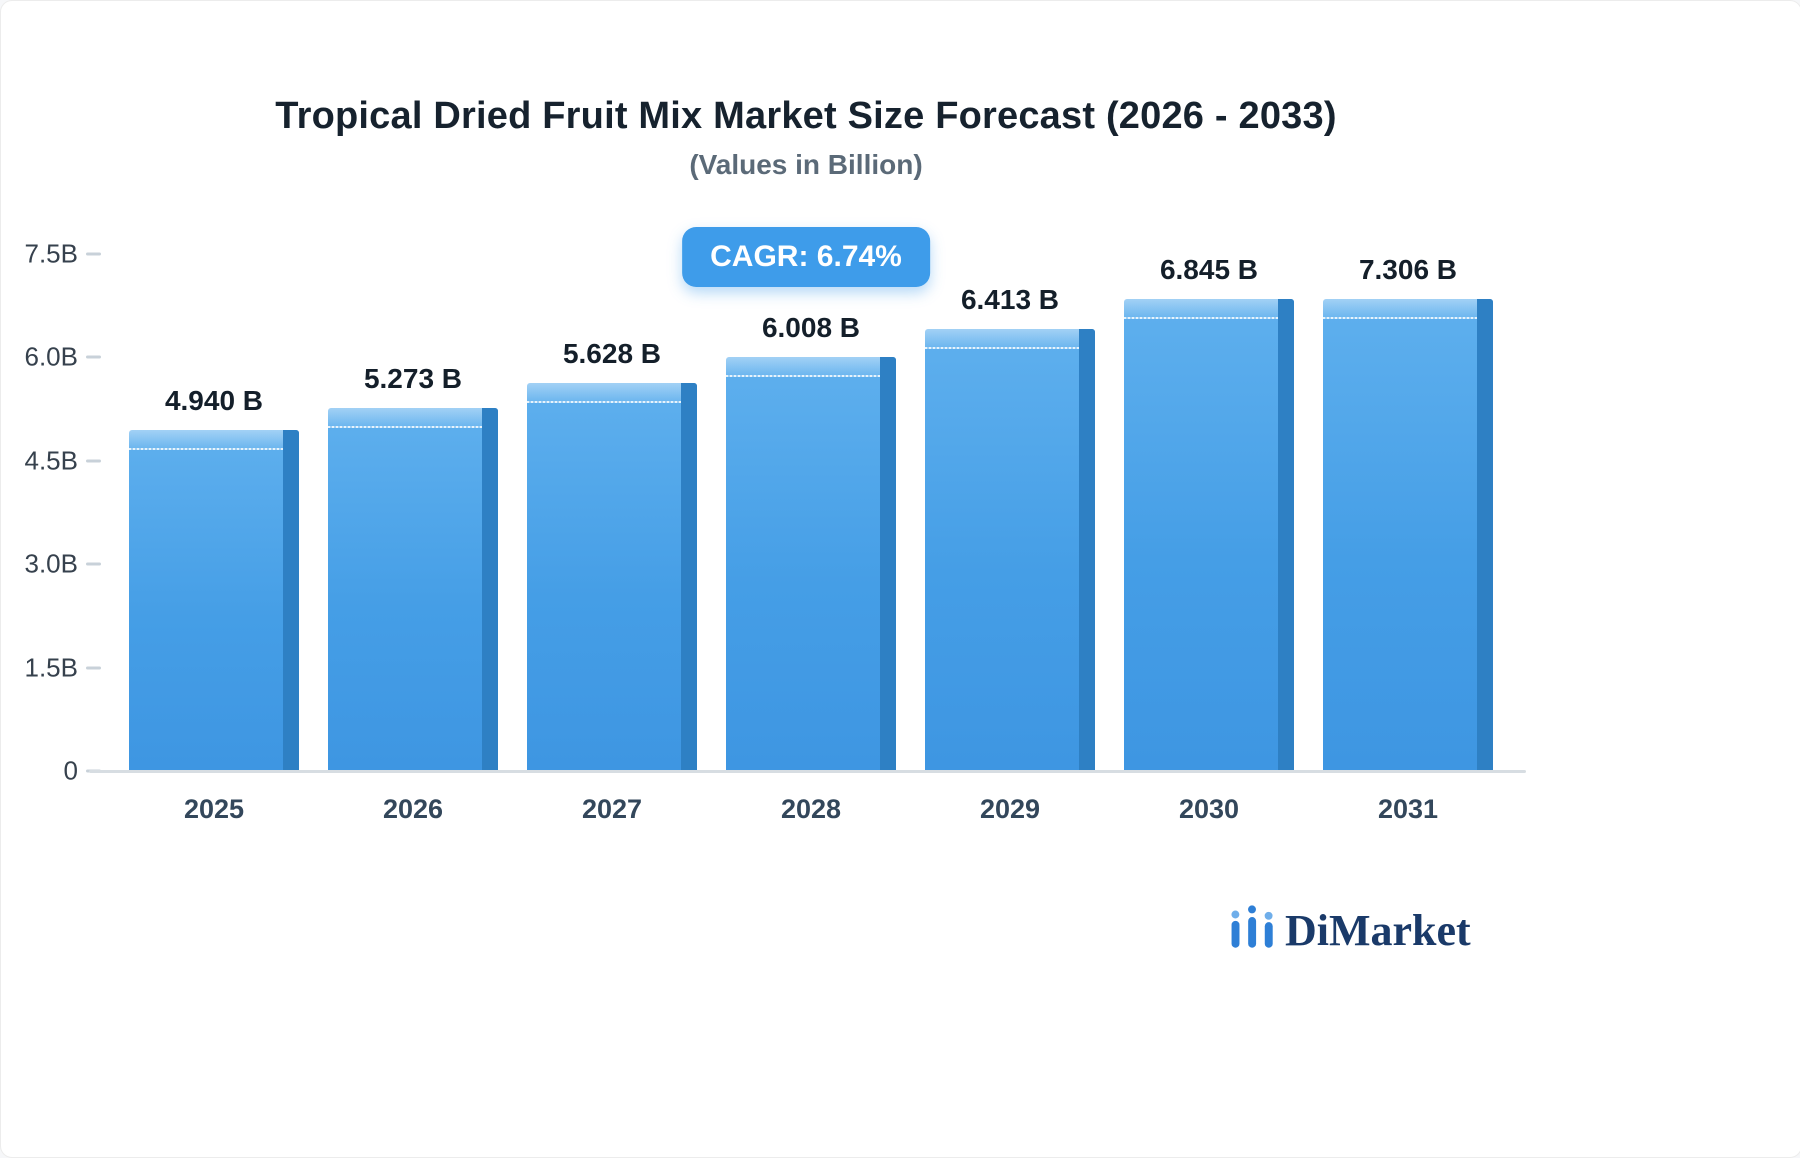 This screenshot has height=1158, width=1800. What do you see at coordinates (1408, 269) in the screenshot?
I see `bar-value-label: 7.306 B` at bounding box center [1408, 269].